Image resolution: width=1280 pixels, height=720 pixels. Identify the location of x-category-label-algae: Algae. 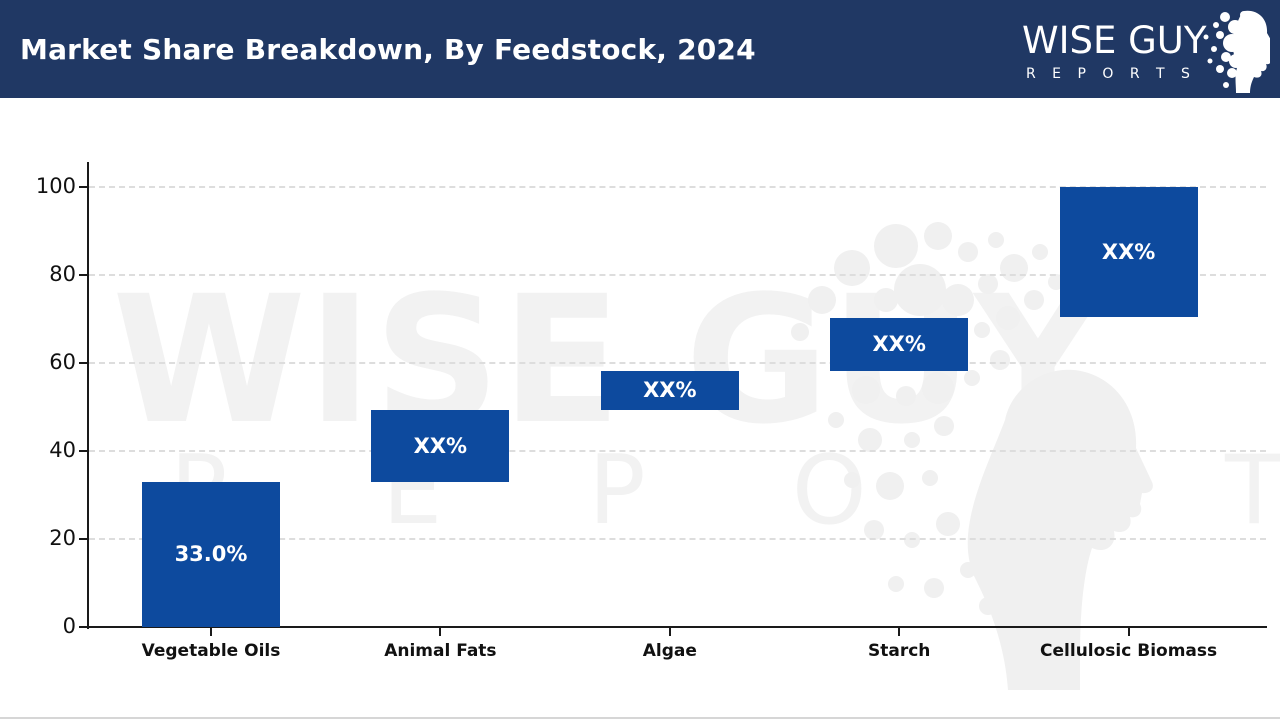
(669, 651).